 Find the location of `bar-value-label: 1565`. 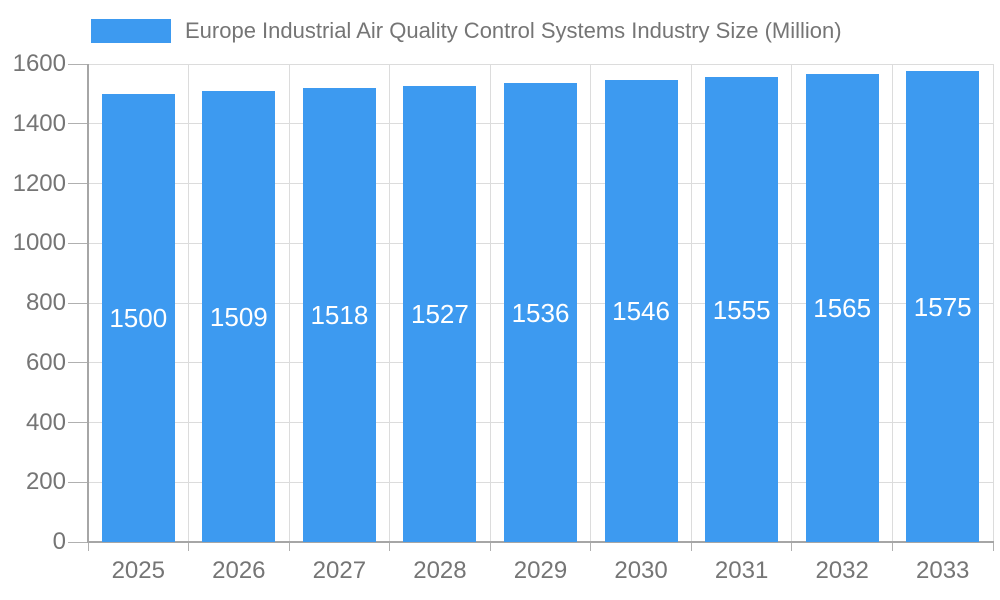

bar-value-label: 1565 is located at coordinates (842, 308).